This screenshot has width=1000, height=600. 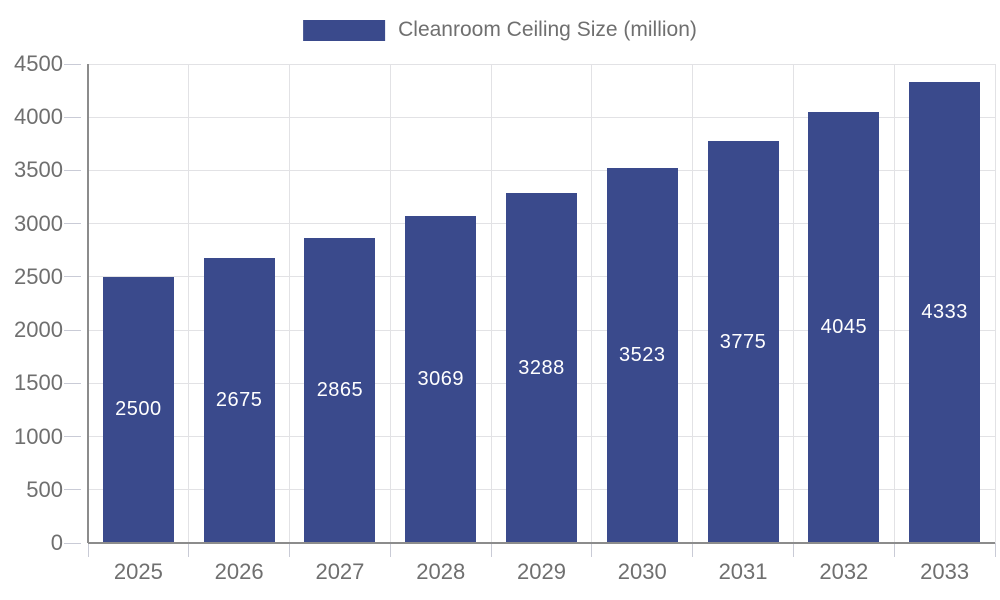 I want to click on bar-2032: 4045, so click(x=844, y=327).